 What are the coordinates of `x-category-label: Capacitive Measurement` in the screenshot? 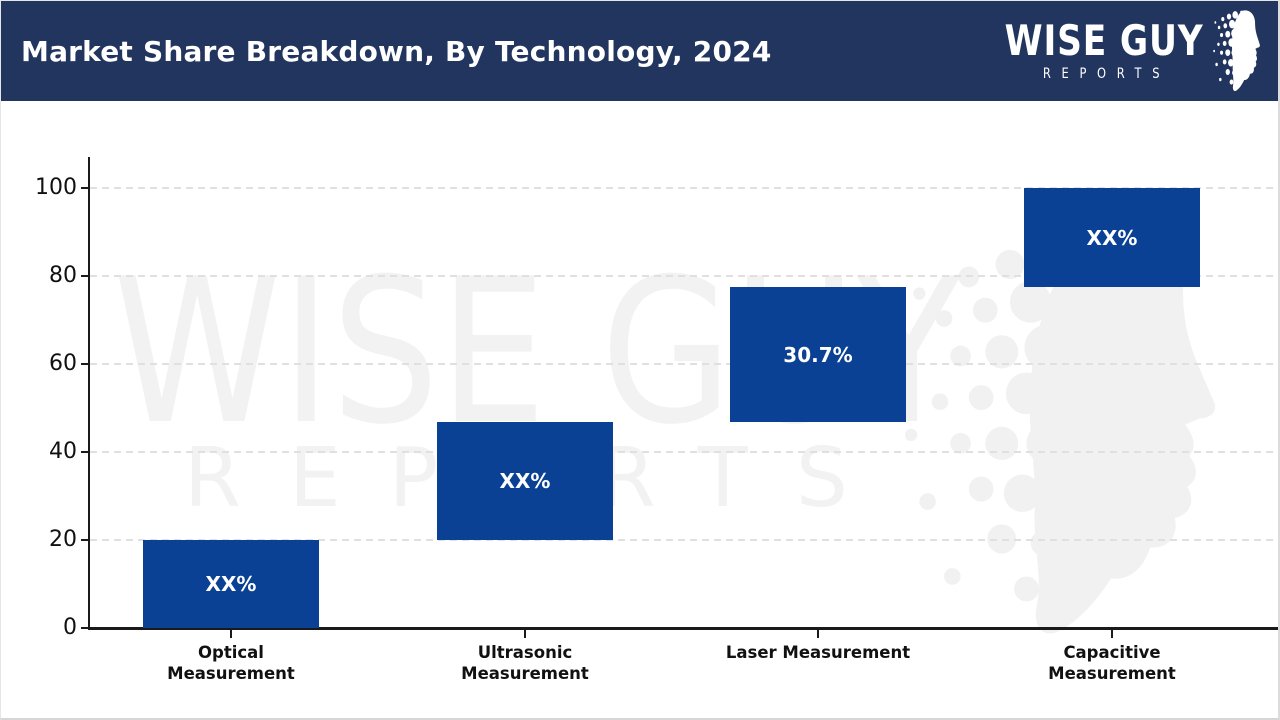 It's located at (1112, 663).